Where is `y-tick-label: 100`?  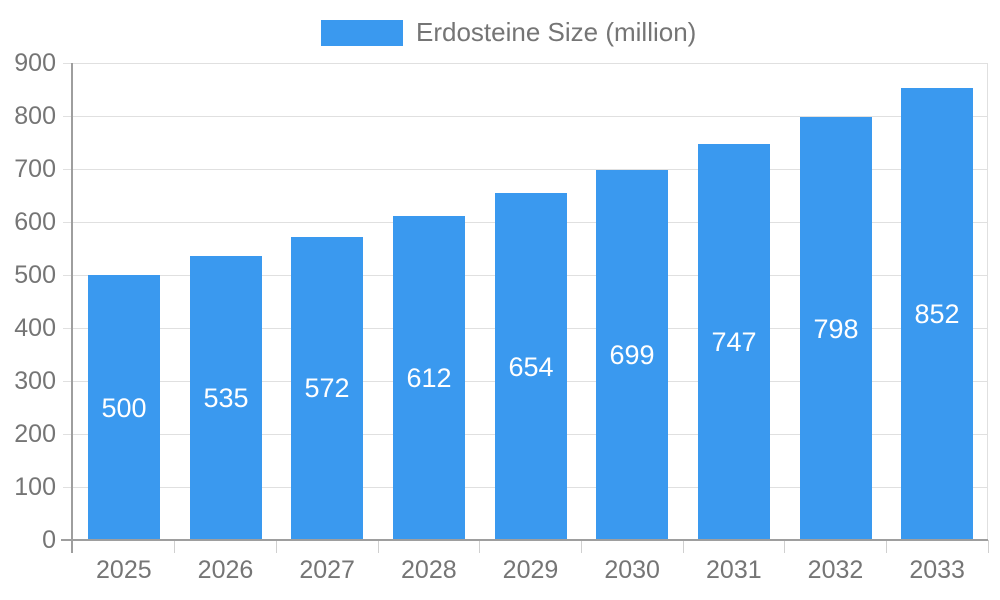
y-tick-label: 100 is located at coordinates (35, 487).